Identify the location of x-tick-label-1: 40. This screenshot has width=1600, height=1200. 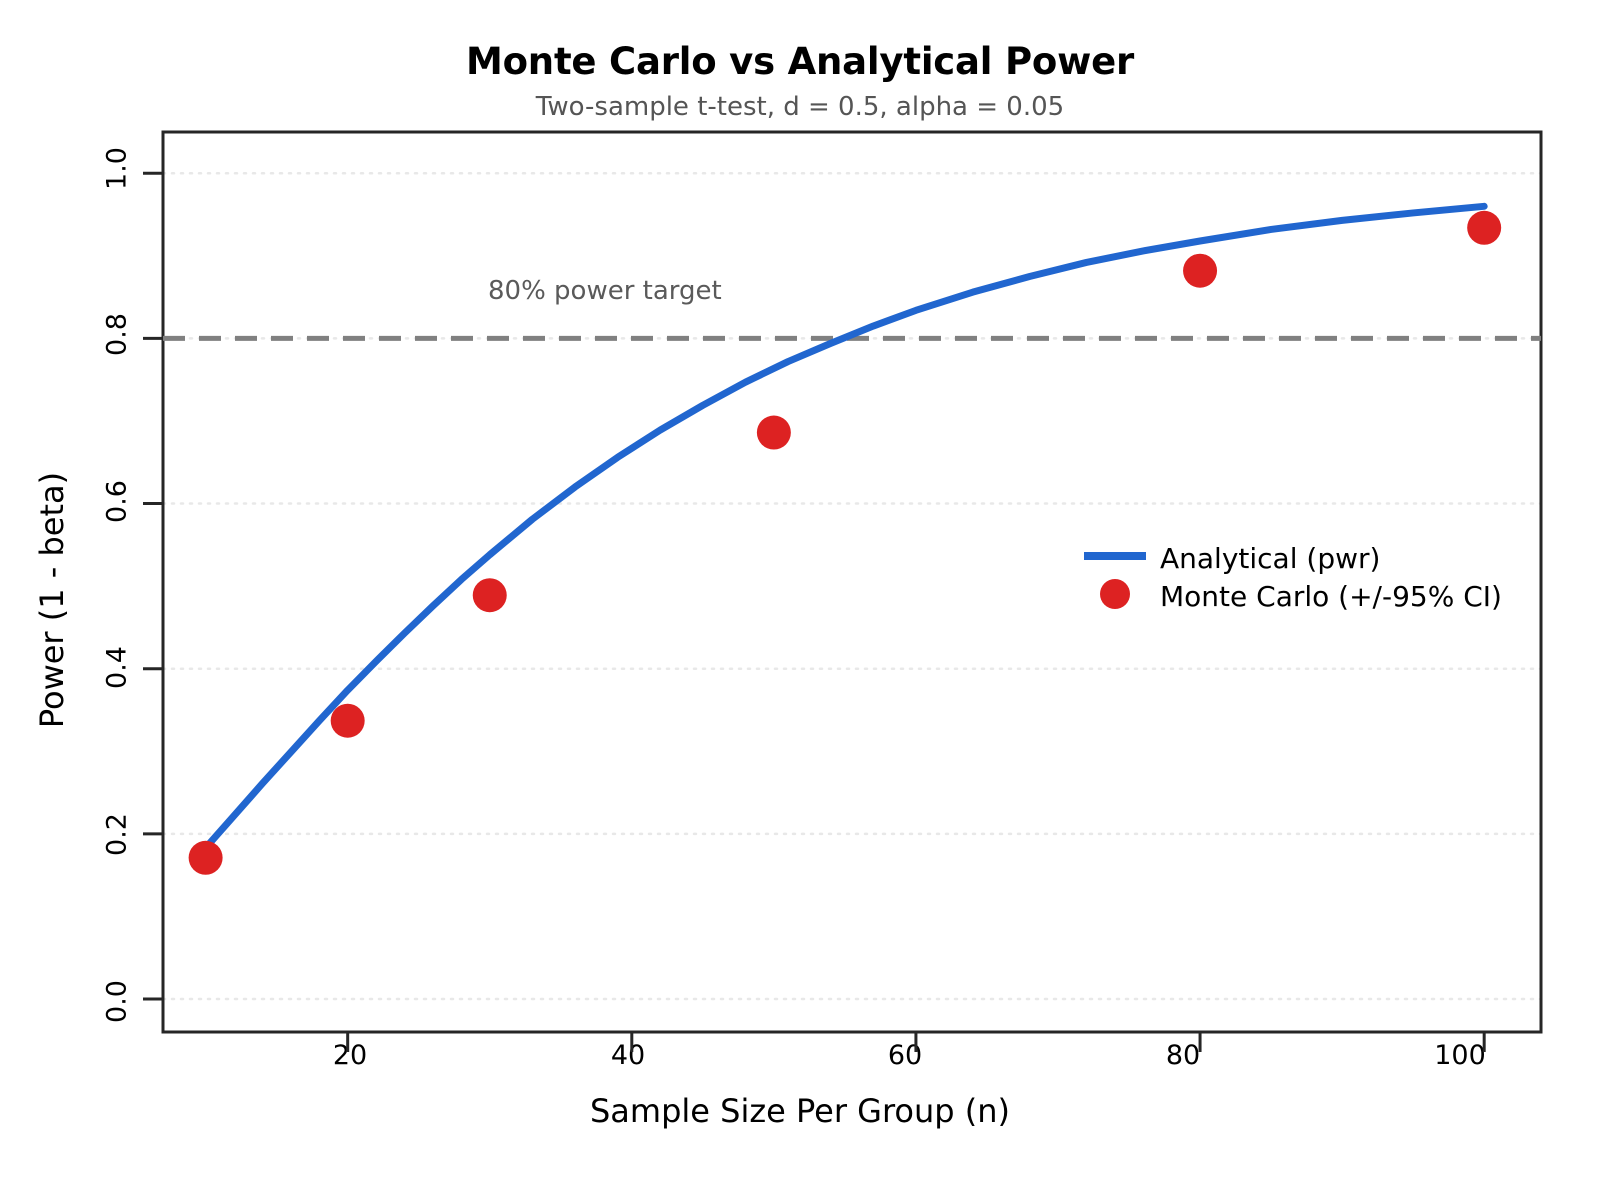
(628, 1055).